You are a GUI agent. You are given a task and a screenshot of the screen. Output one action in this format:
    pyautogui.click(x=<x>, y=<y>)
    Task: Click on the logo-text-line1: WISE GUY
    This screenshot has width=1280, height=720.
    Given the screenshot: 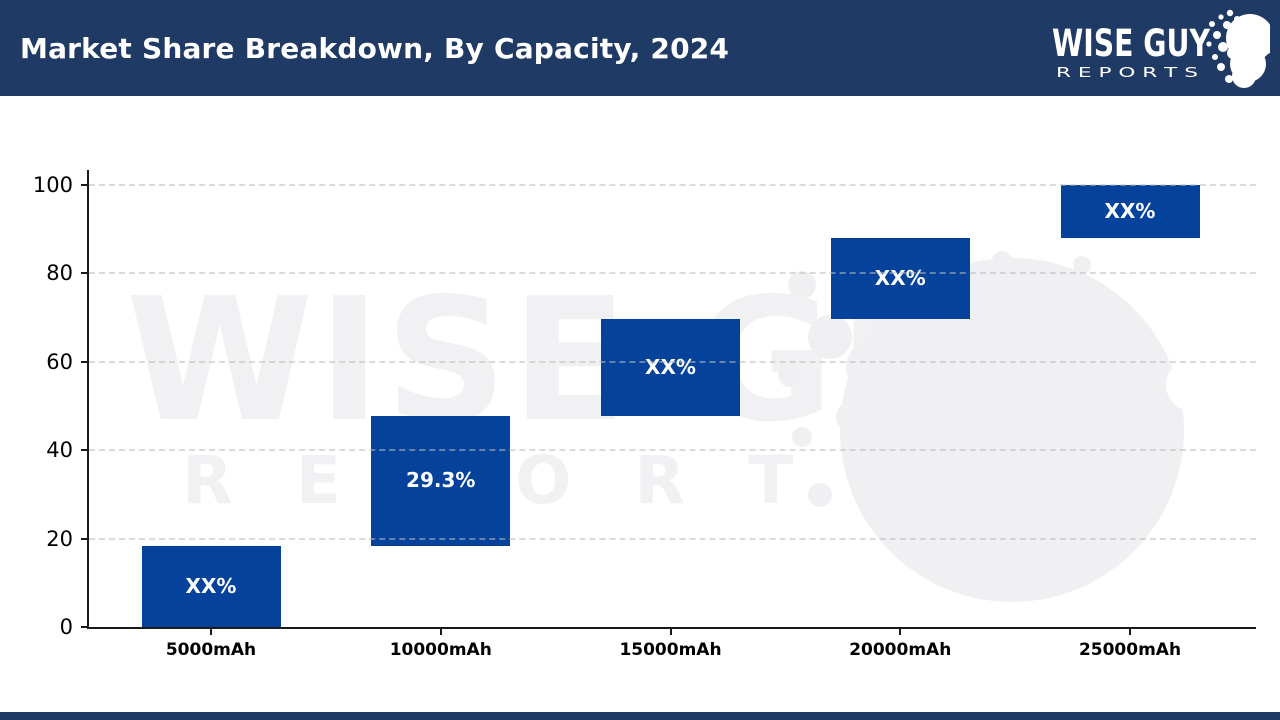 What is the action you would take?
    pyautogui.click(x=1131, y=43)
    